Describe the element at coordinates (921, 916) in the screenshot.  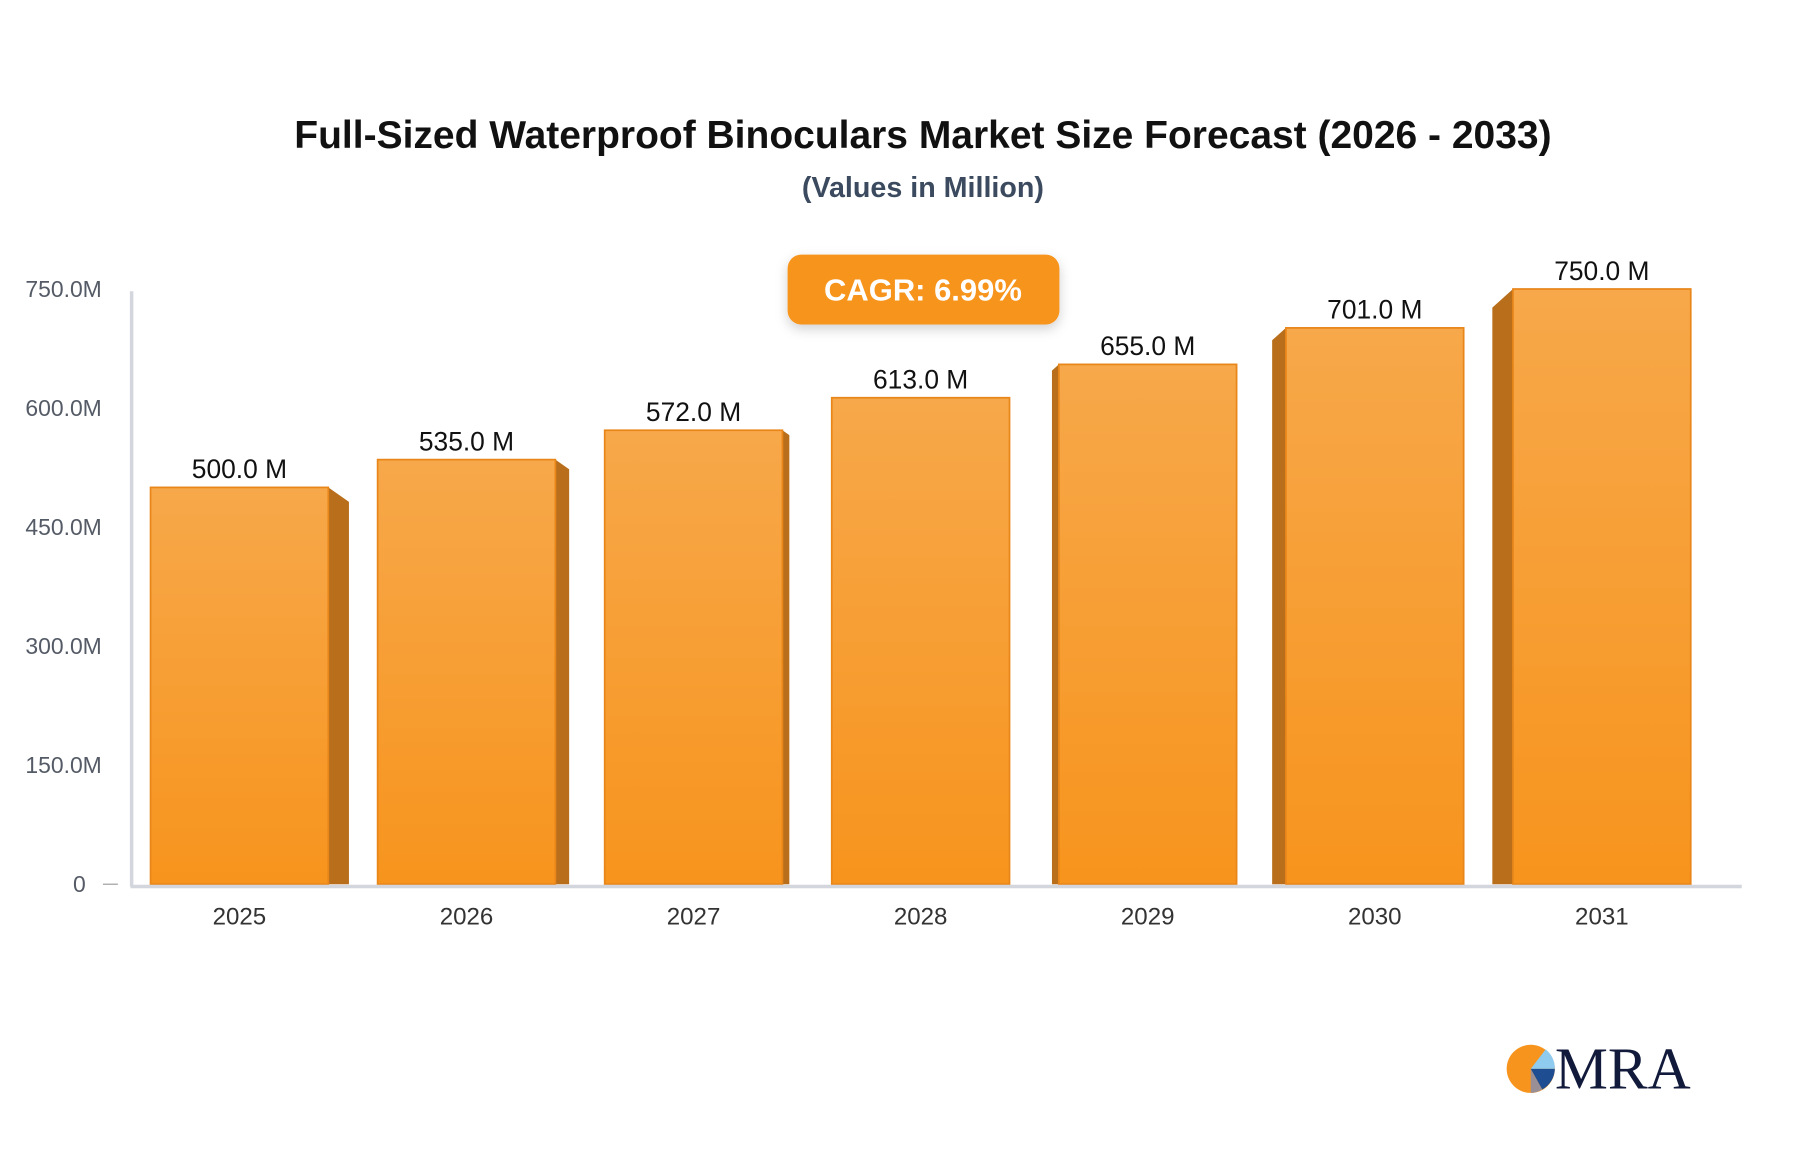
I see `x-tick-label: 2028` at that location.